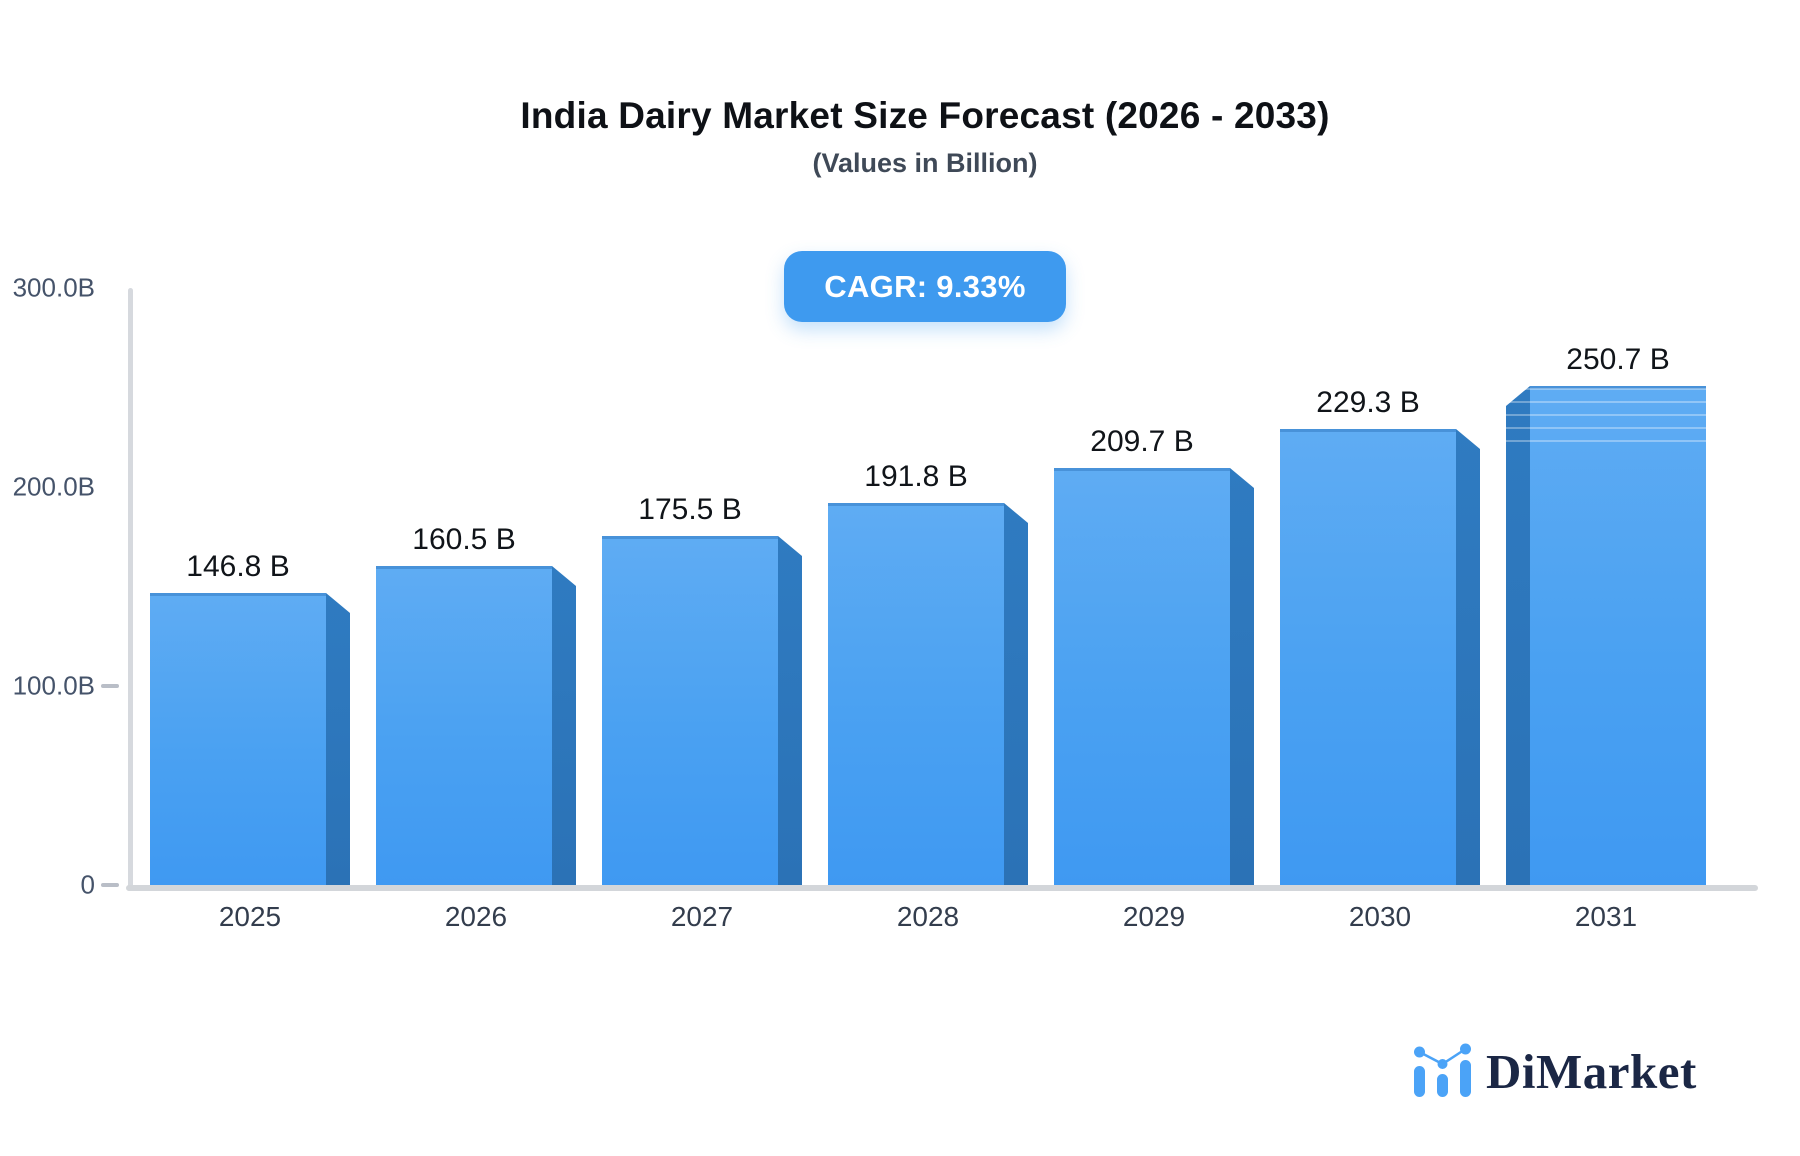 The height and width of the screenshot is (1156, 1800). I want to click on cagr-badge-row: CAGR: 9.33%, so click(925, 286).